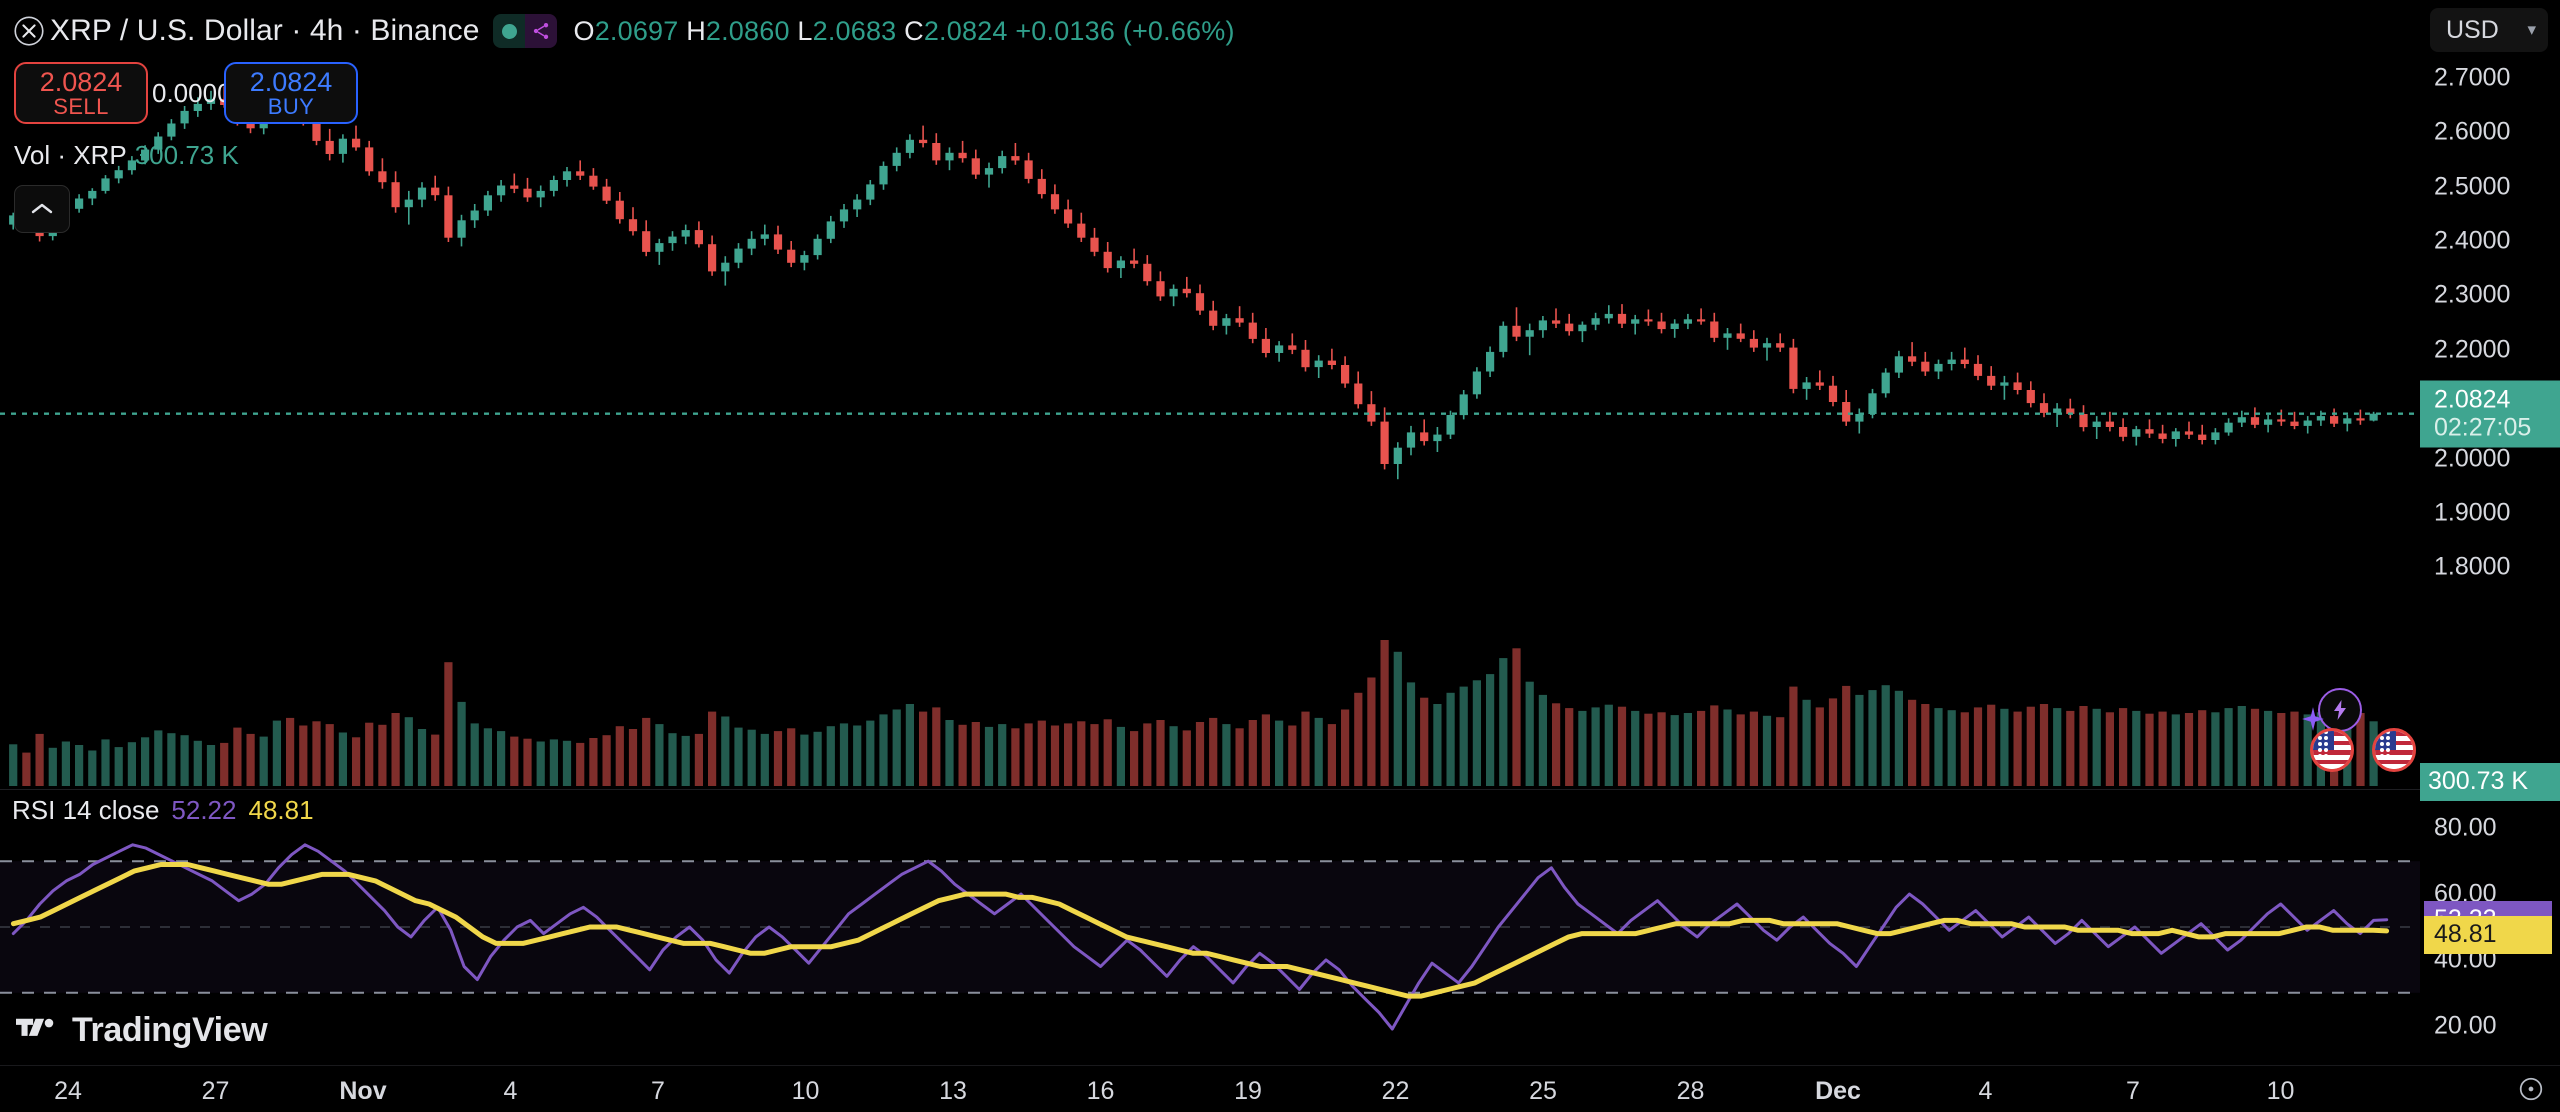 The image size is (2560, 1112). Describe the element at coordinates (2133, 1091) in the screenshot. I see `time-axis-label: 7` at that location.